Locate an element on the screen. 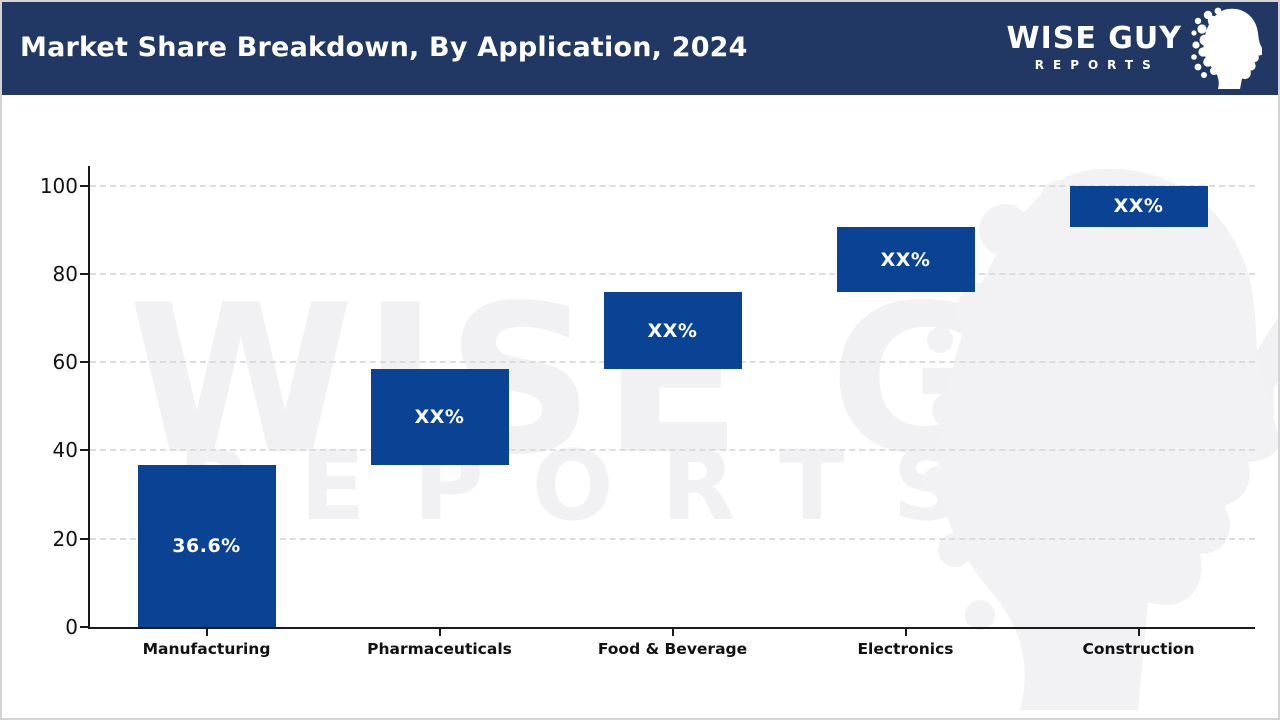  x-axis-label-0: Manufacturing is located at coordinates (206, 649).